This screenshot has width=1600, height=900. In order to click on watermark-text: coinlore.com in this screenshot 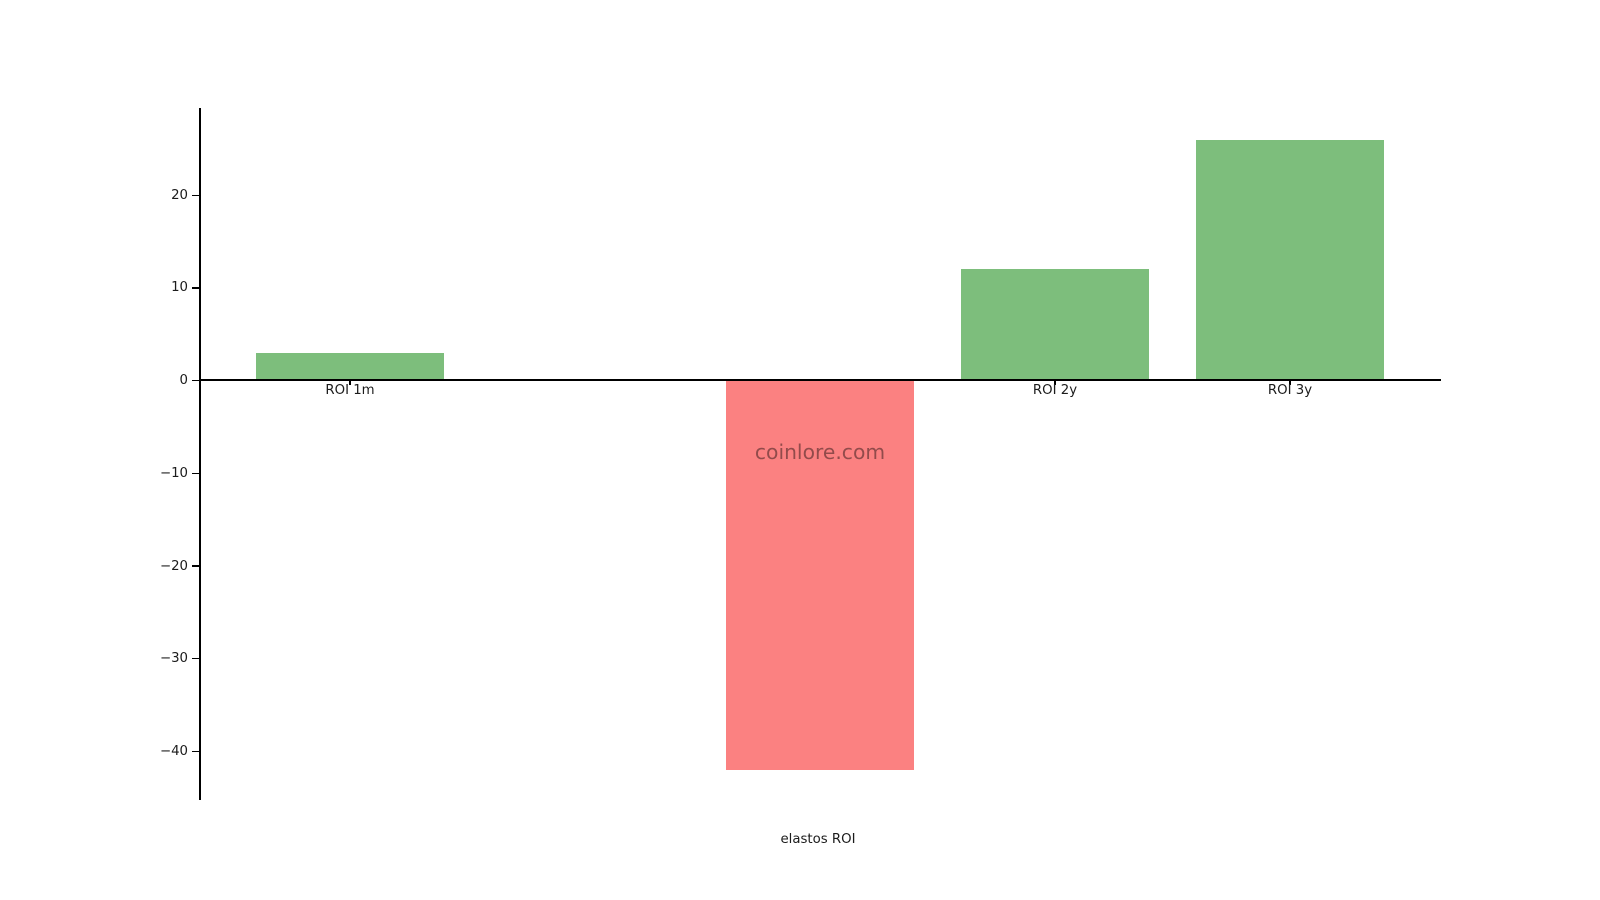, I will do `click(820, 452)`.